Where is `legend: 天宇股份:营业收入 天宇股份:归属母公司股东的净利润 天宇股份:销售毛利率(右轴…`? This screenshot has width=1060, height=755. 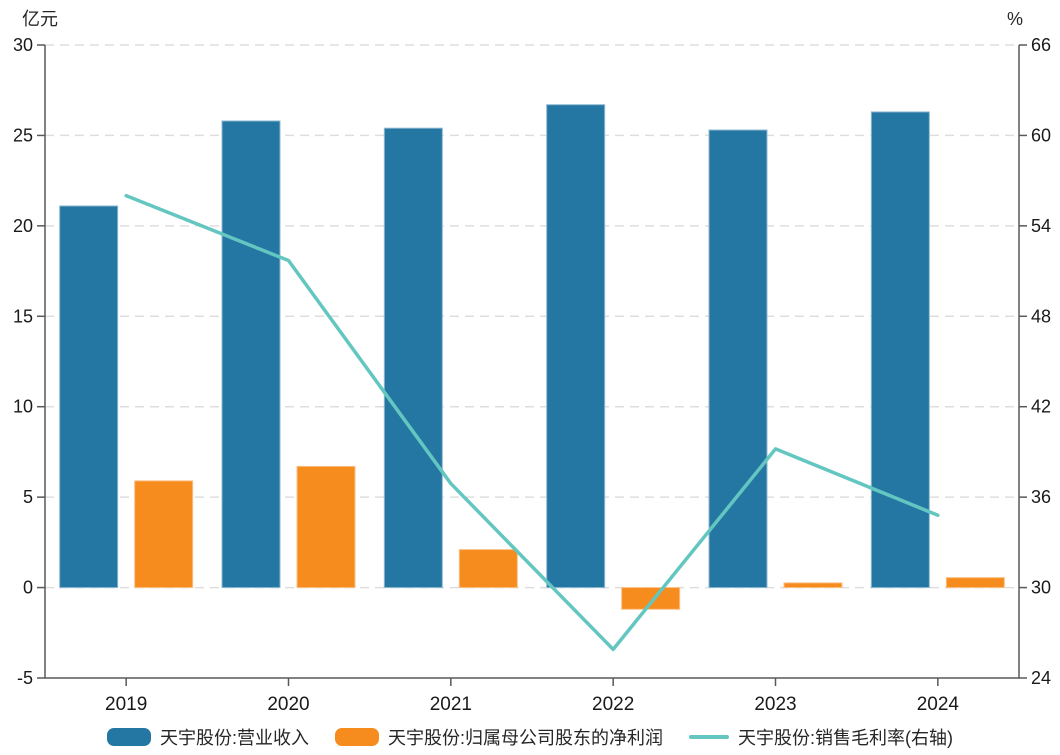 legend: 天宇股份:营业收入 天宇股份:归属母公司股东的净利润 天宇股份:销售毛利率(右轴… is located at coordinates (530, 737).